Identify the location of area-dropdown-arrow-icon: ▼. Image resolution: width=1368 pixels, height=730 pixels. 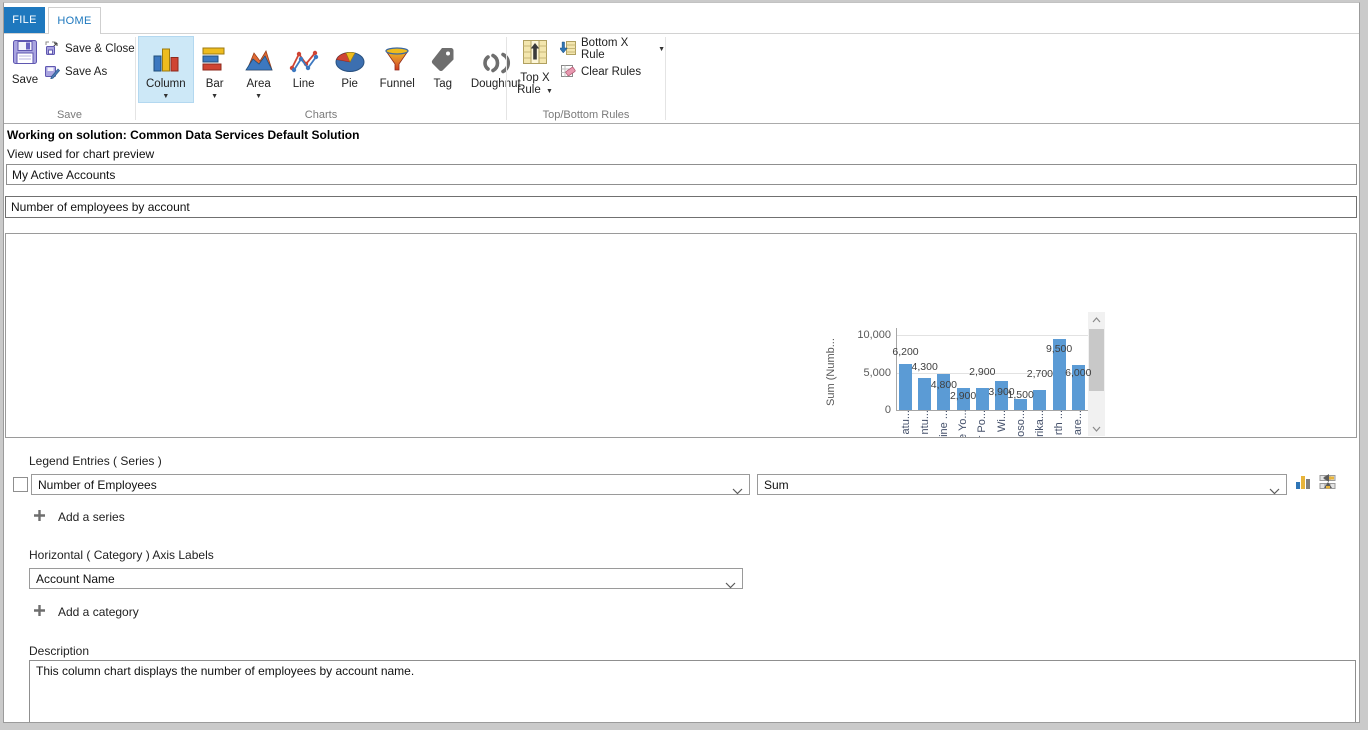
(259, 96).